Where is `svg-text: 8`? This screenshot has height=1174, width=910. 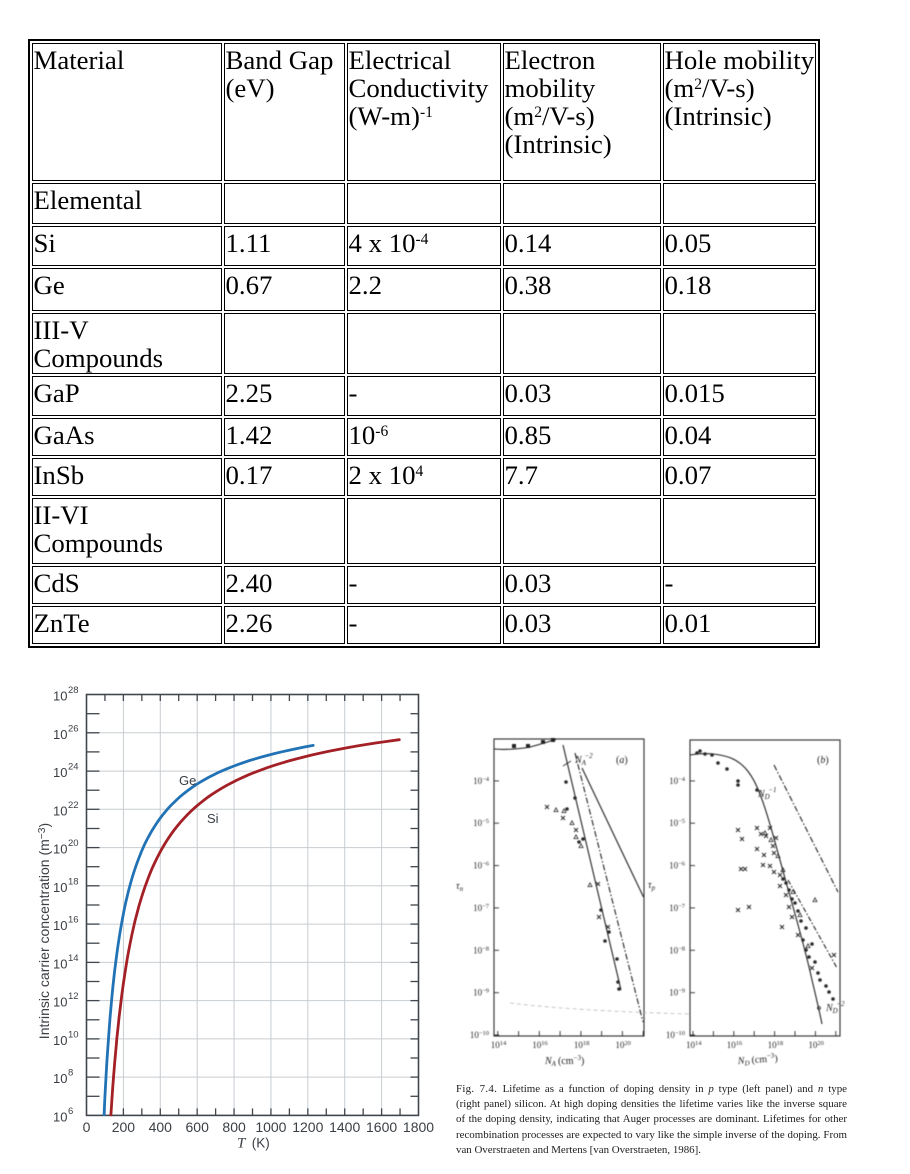
svg-text: 8 is located at coordinates (70, 1073).